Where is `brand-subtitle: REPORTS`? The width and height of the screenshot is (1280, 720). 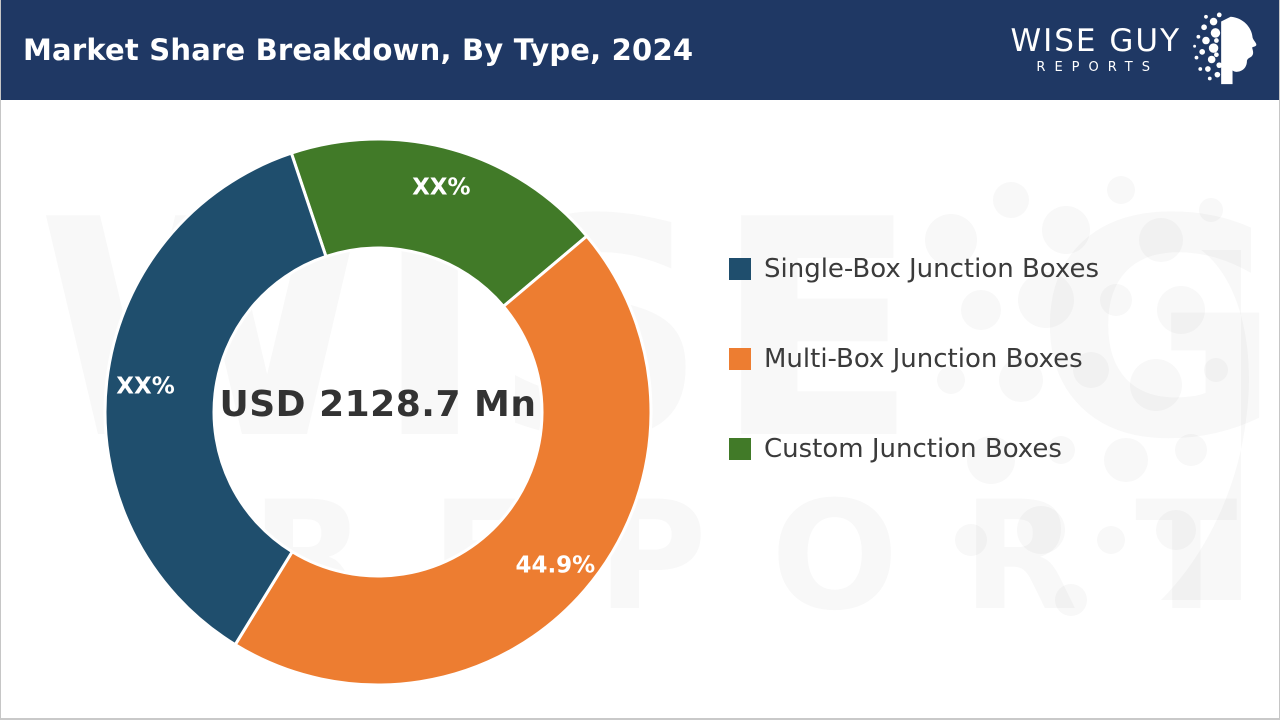 brand-subtitle: REPORTS is located at coordinates (1098, 67).